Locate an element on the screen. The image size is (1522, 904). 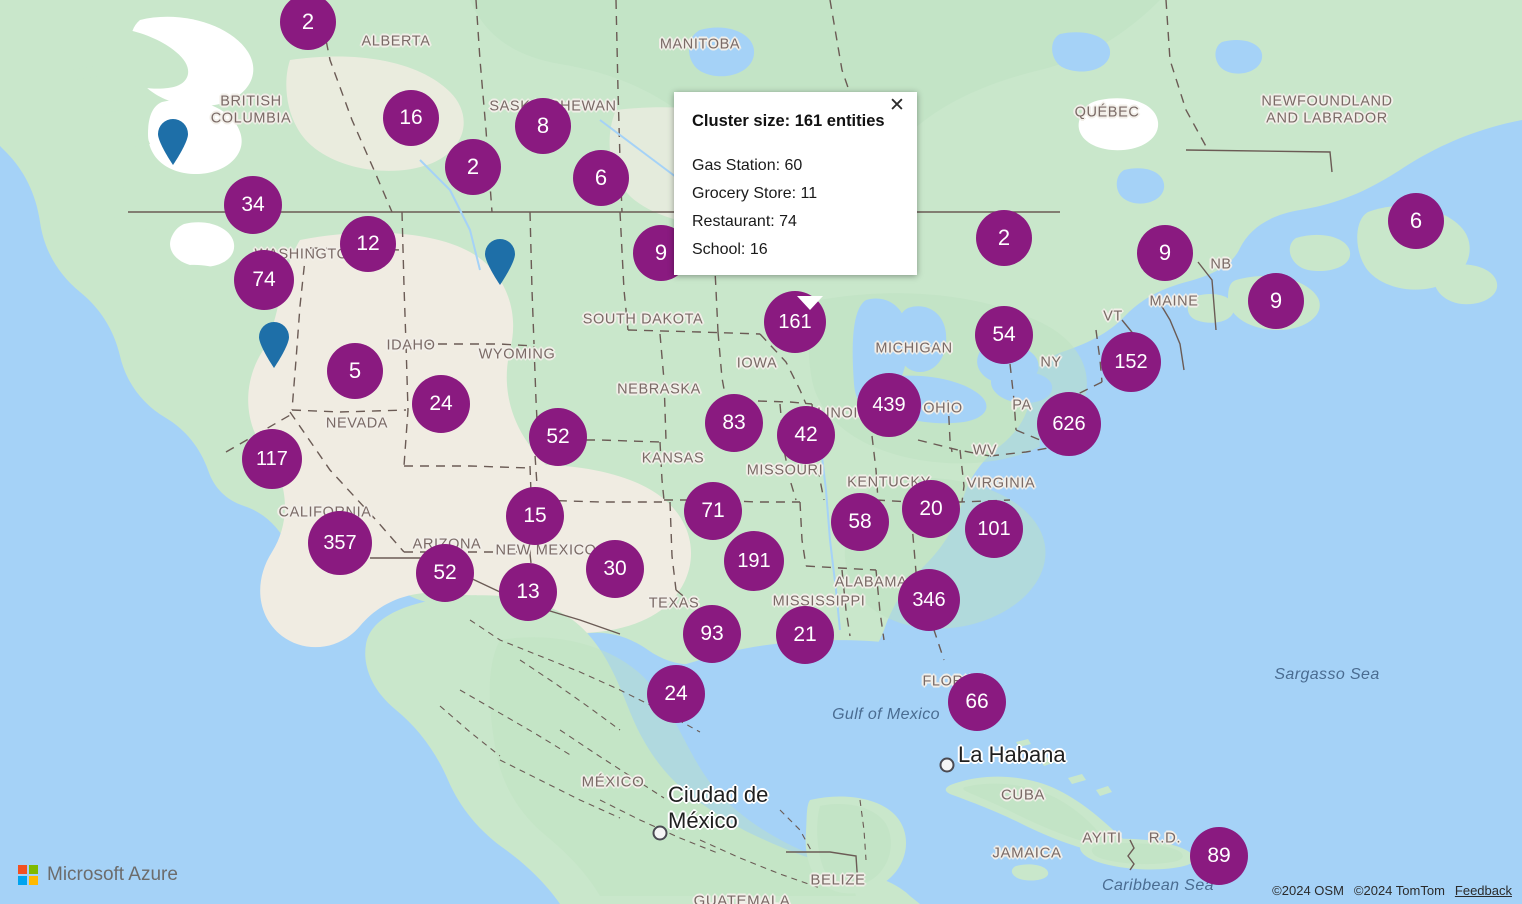
cluster-count: 74 is located at coordinates (264, 279).